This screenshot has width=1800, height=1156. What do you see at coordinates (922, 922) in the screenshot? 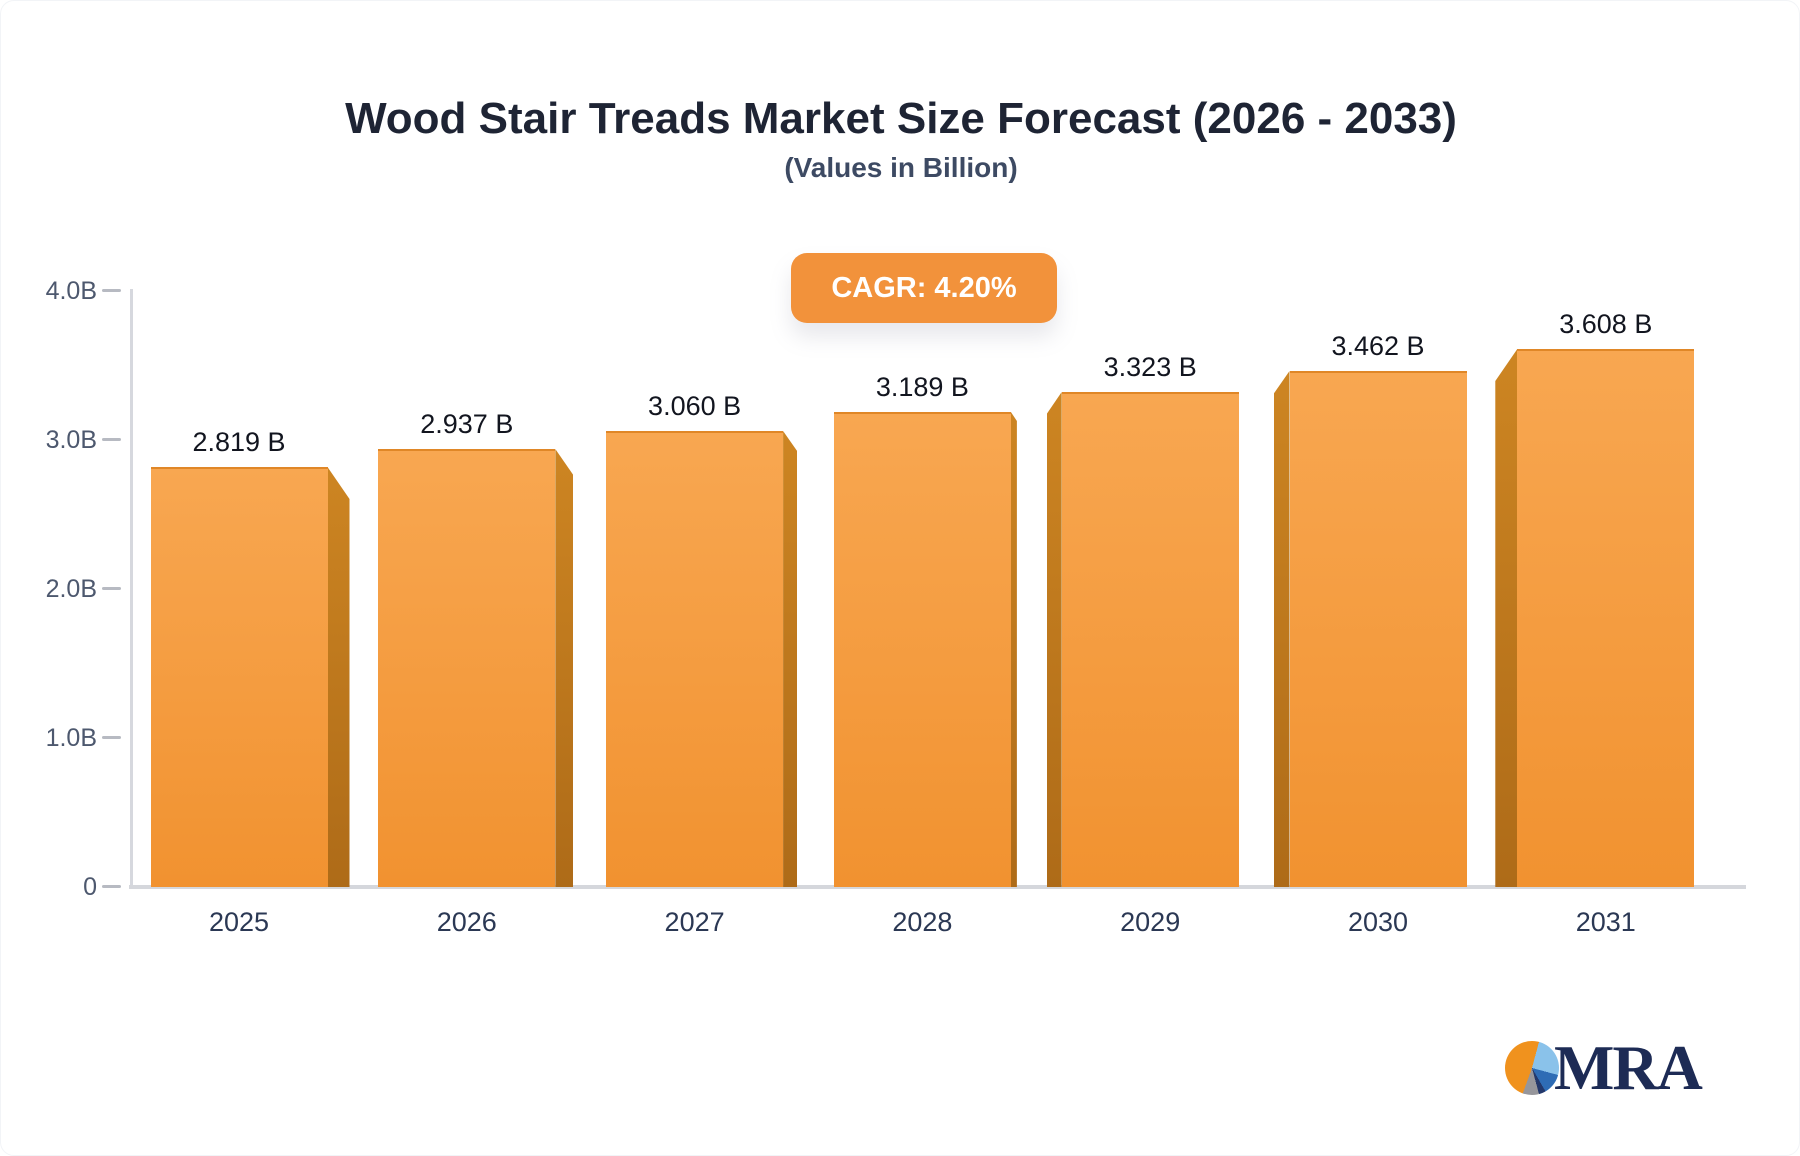
I see `x-axis-category-label: 2028` at bounding box center [922, 922].